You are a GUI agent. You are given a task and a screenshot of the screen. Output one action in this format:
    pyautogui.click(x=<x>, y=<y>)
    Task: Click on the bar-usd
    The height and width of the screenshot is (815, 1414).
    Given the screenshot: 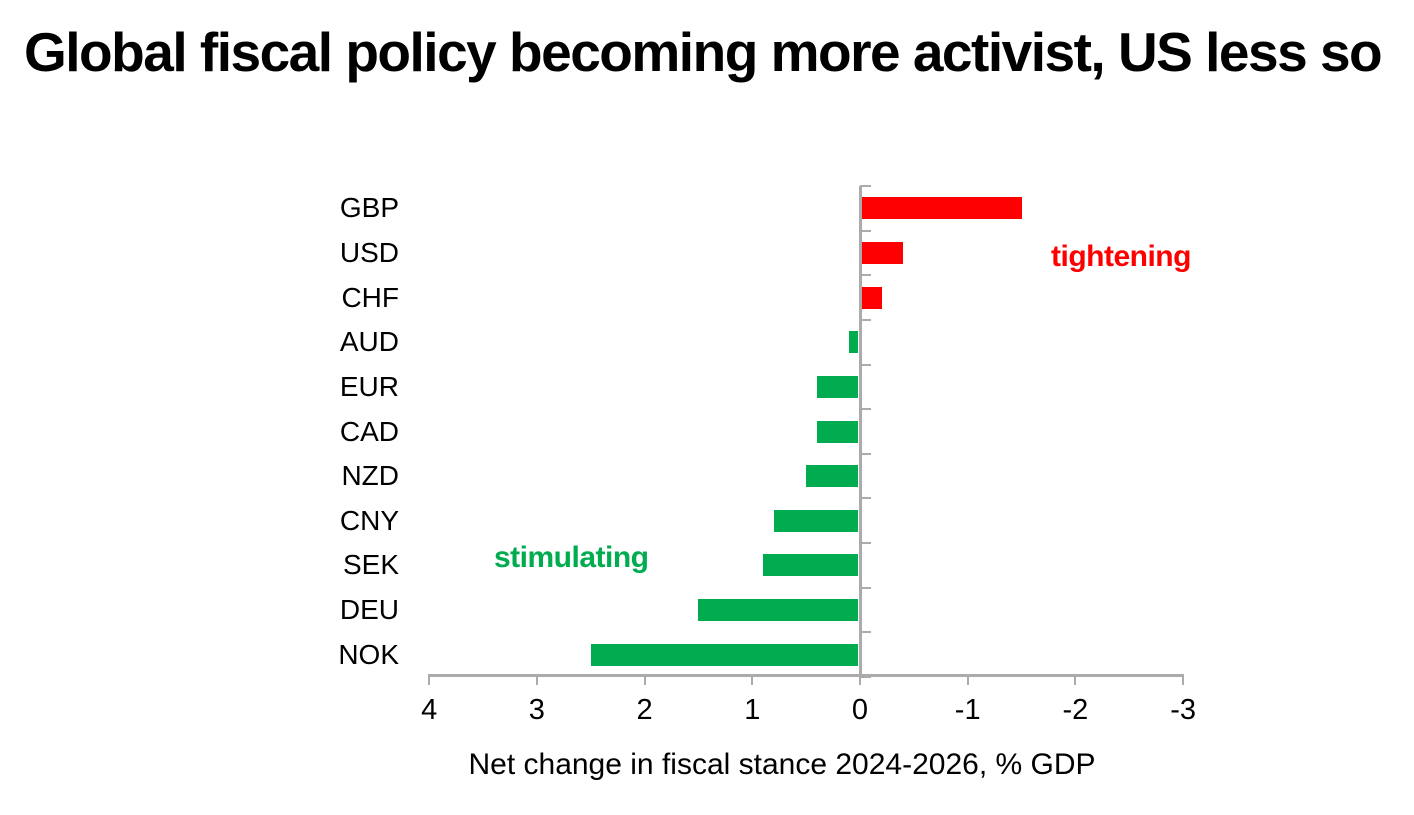 What is the action you would take?
    pyautogui.click(x=882, y=252)
    